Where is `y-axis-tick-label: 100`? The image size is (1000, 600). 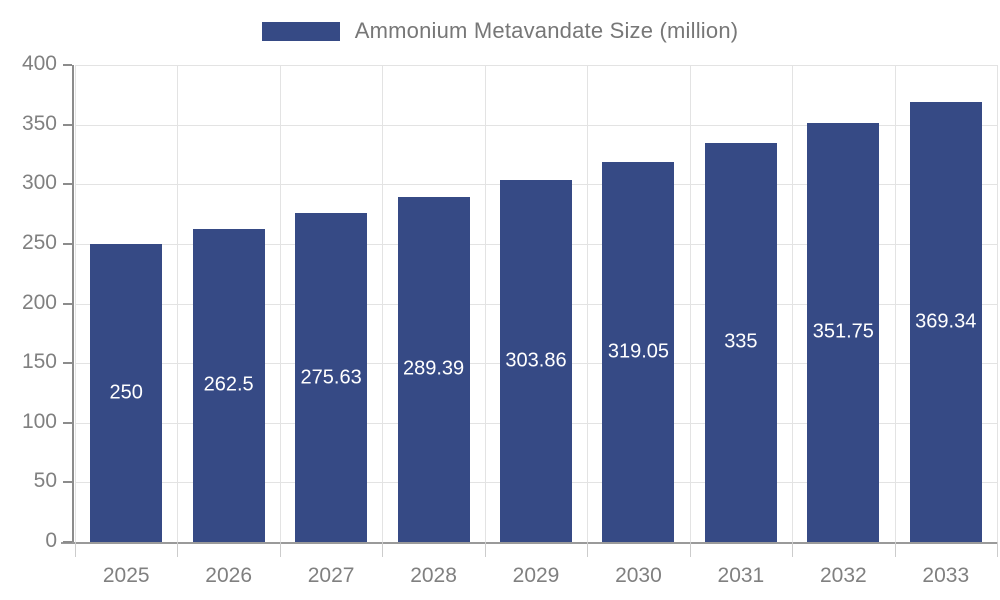
y-axis-tick-label: 100 is located at coordinates (39, 421).